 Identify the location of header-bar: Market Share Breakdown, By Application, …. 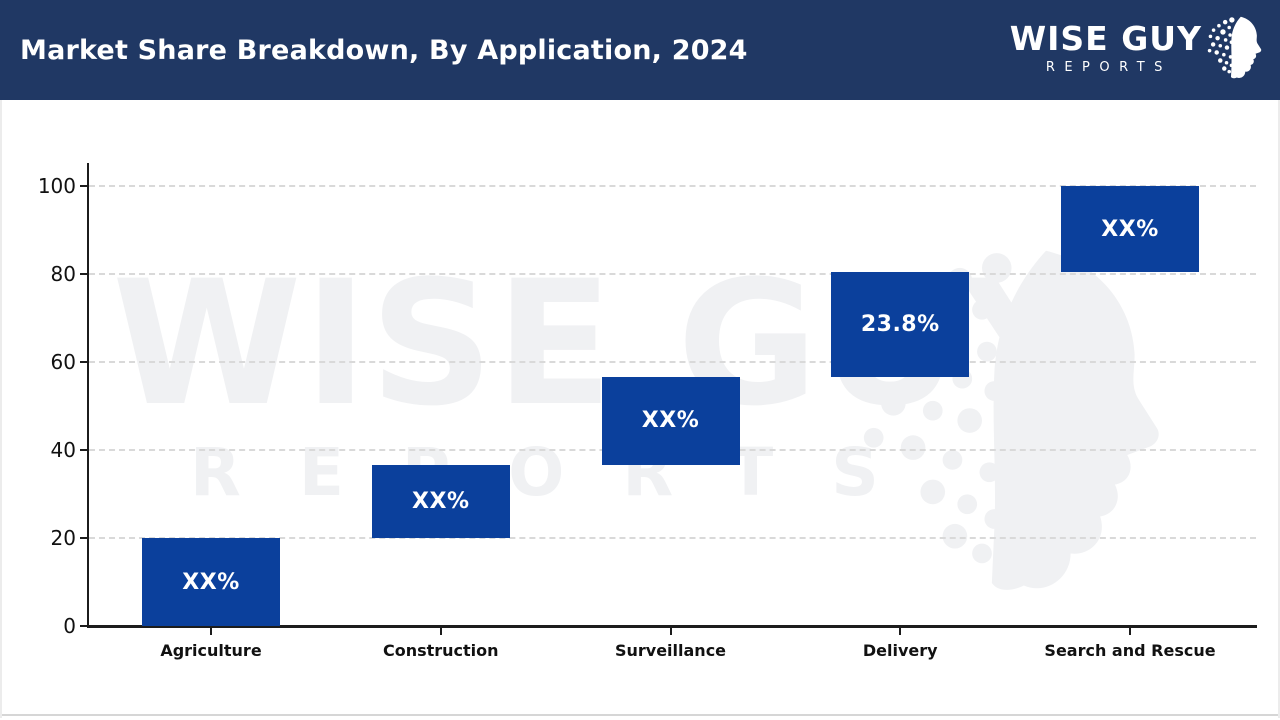
(640, 50).